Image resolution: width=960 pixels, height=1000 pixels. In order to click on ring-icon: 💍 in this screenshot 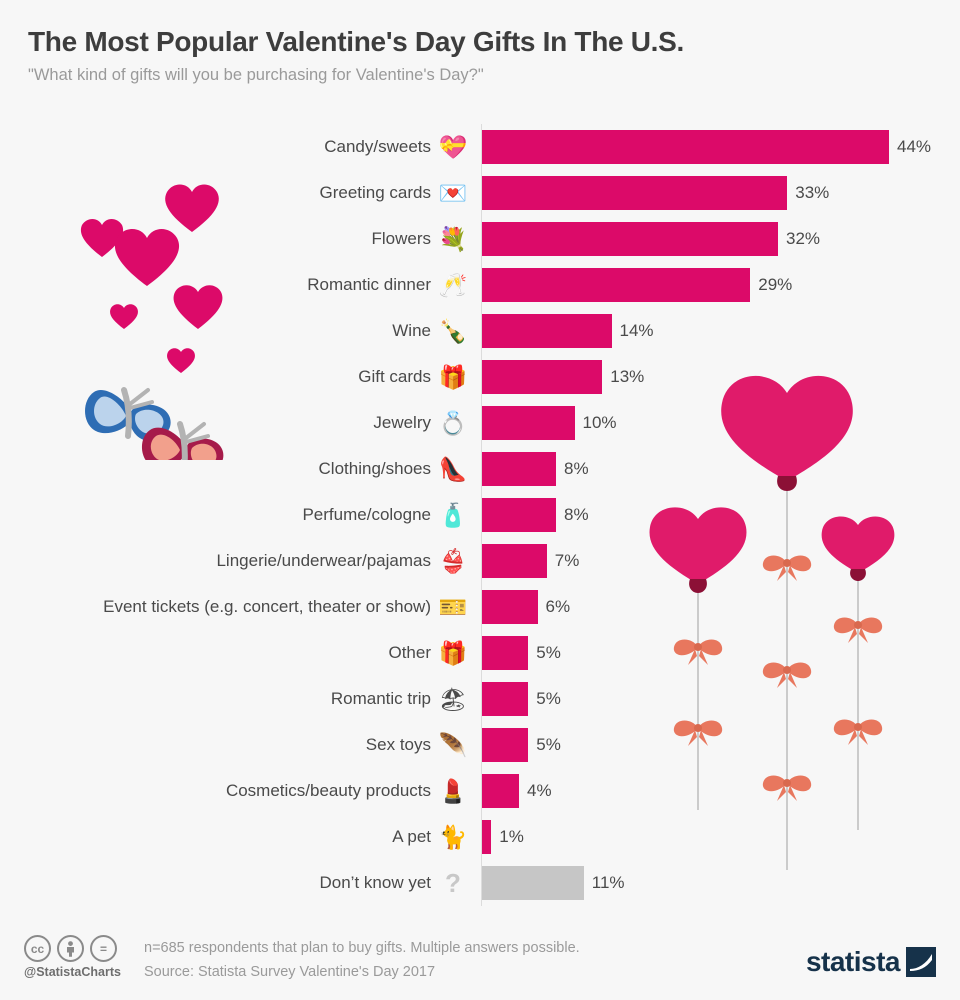, I will do `click(453, 422)`.